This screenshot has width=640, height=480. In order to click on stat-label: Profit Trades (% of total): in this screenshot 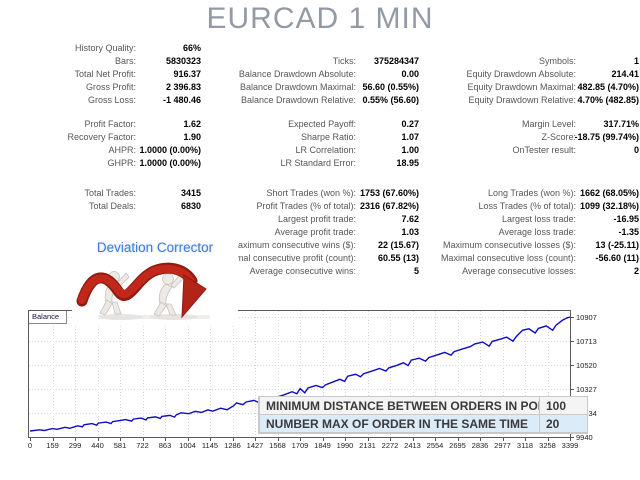, I will do `click(306, 206)`.